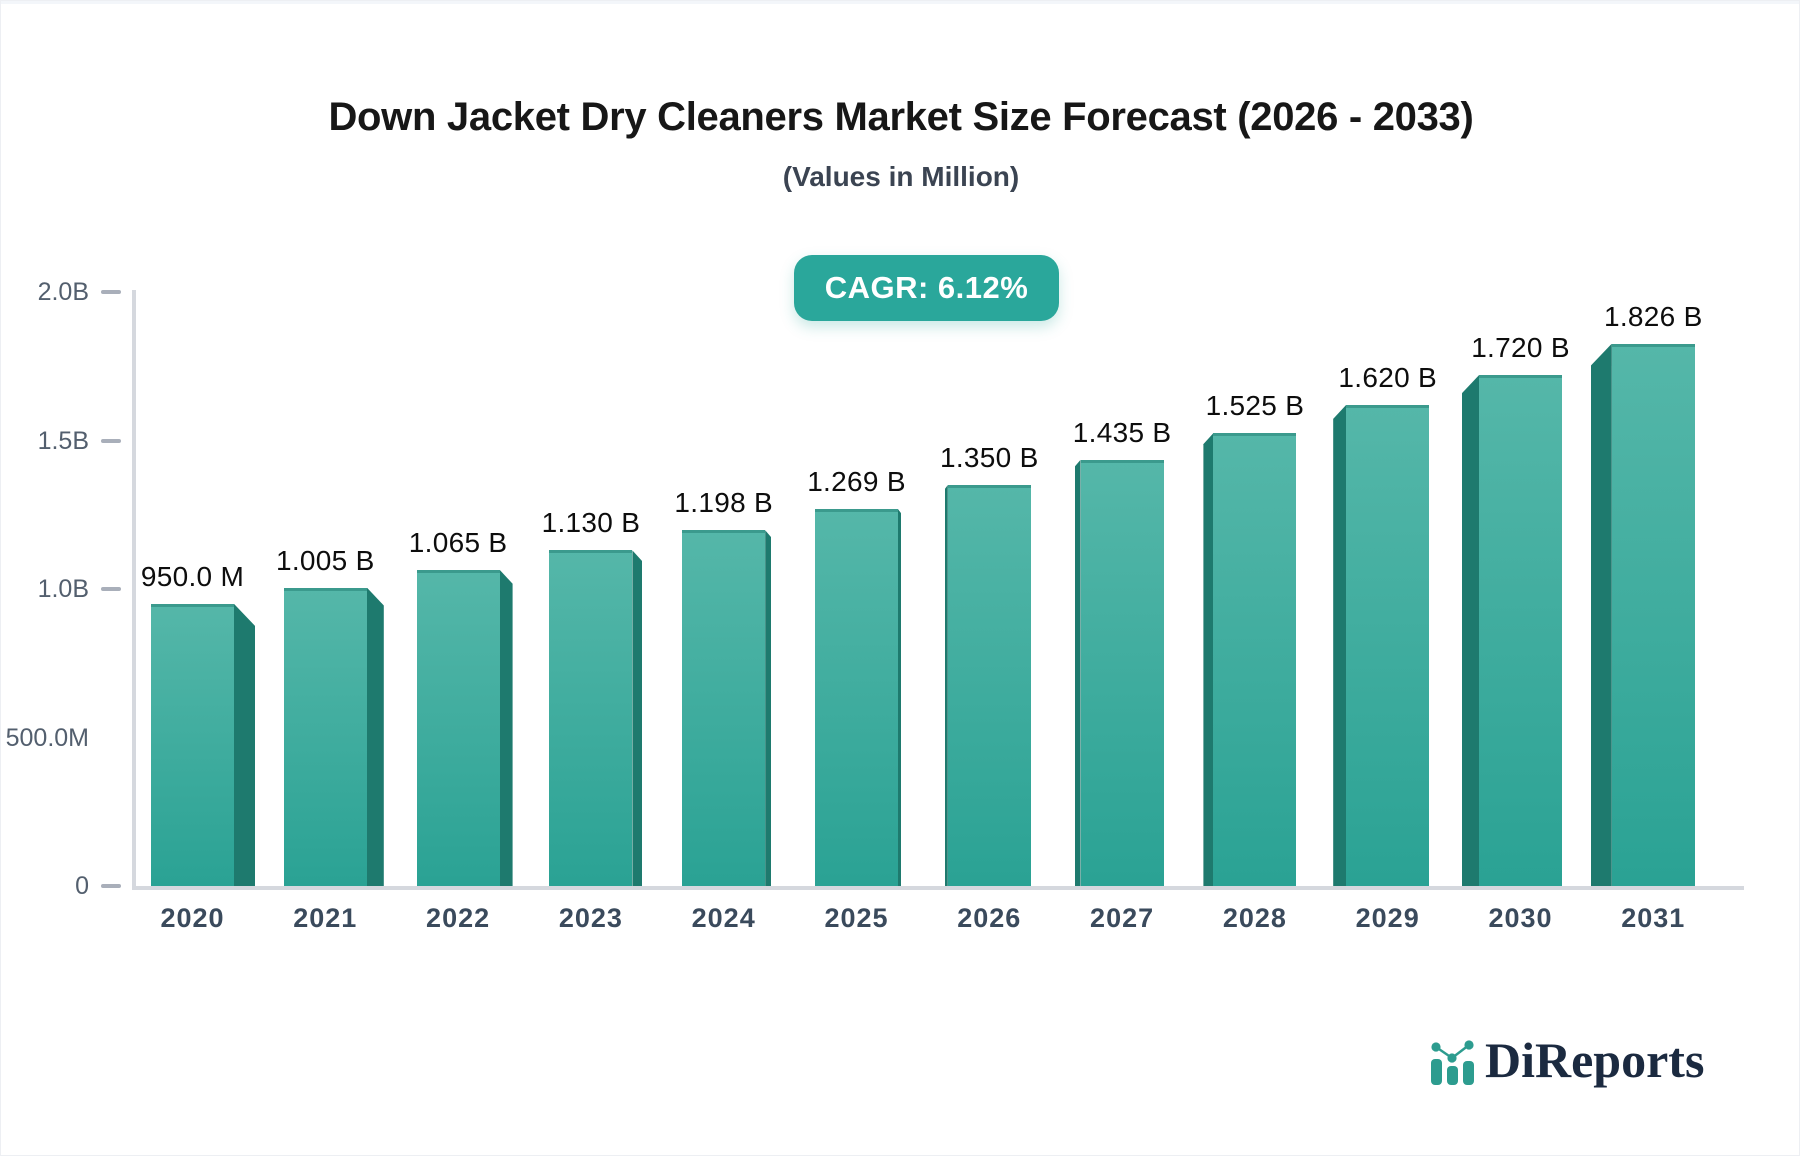  What do you see at coordinates (192, 918) in the screenshot?
I see `x-axis-label: 2020` at bounding box center [192, 918].